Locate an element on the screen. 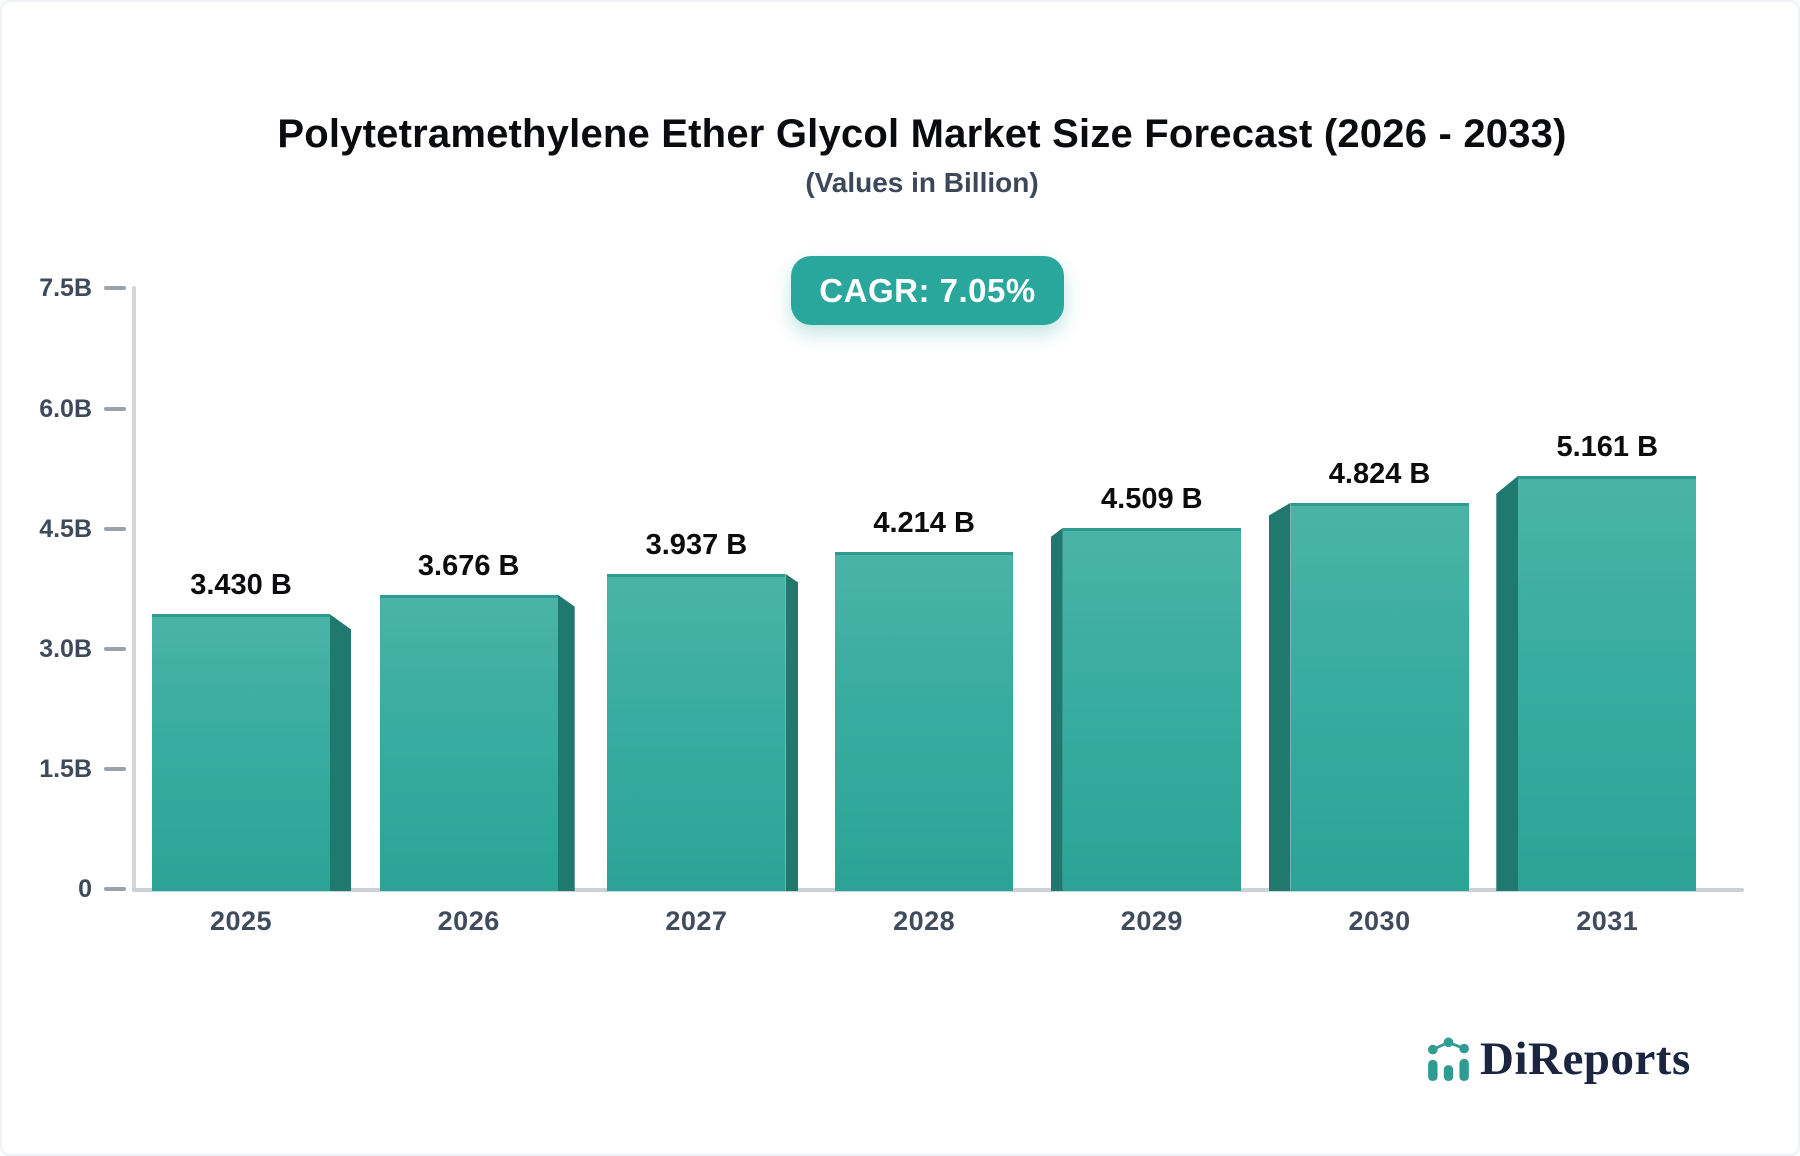  brand-name: DiReports is located at coordinates (1585, 1059).